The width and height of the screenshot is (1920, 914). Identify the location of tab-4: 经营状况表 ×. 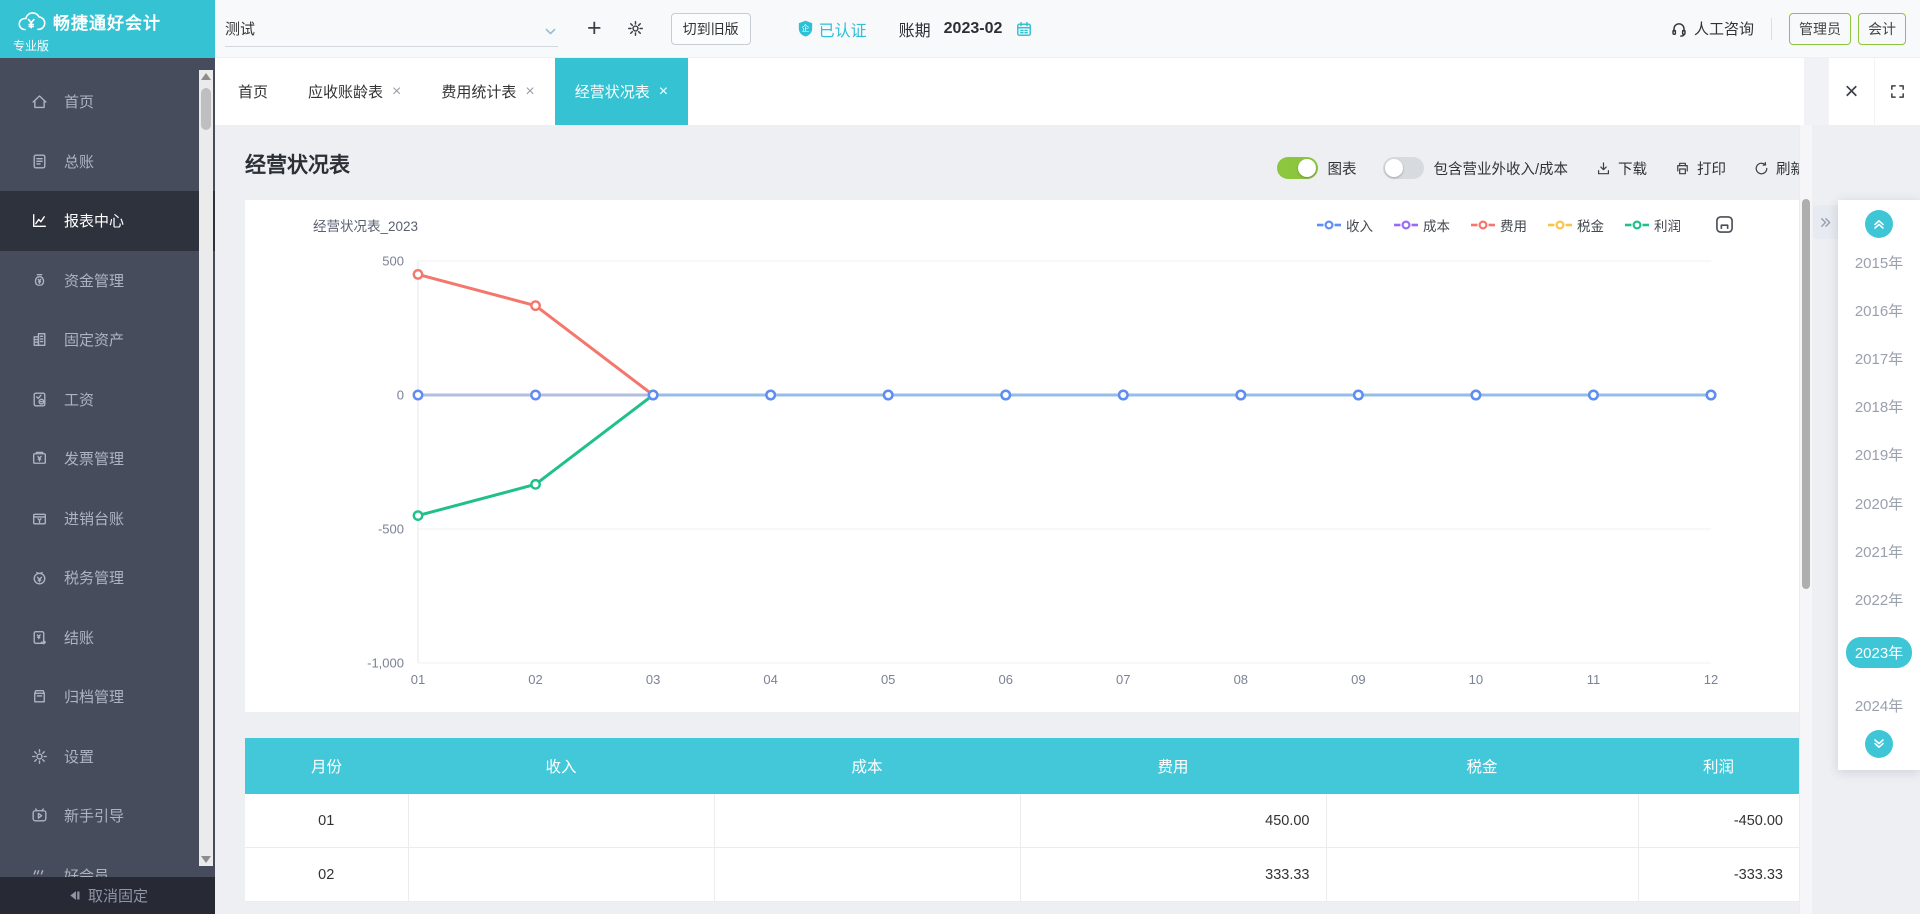
(621, 91).